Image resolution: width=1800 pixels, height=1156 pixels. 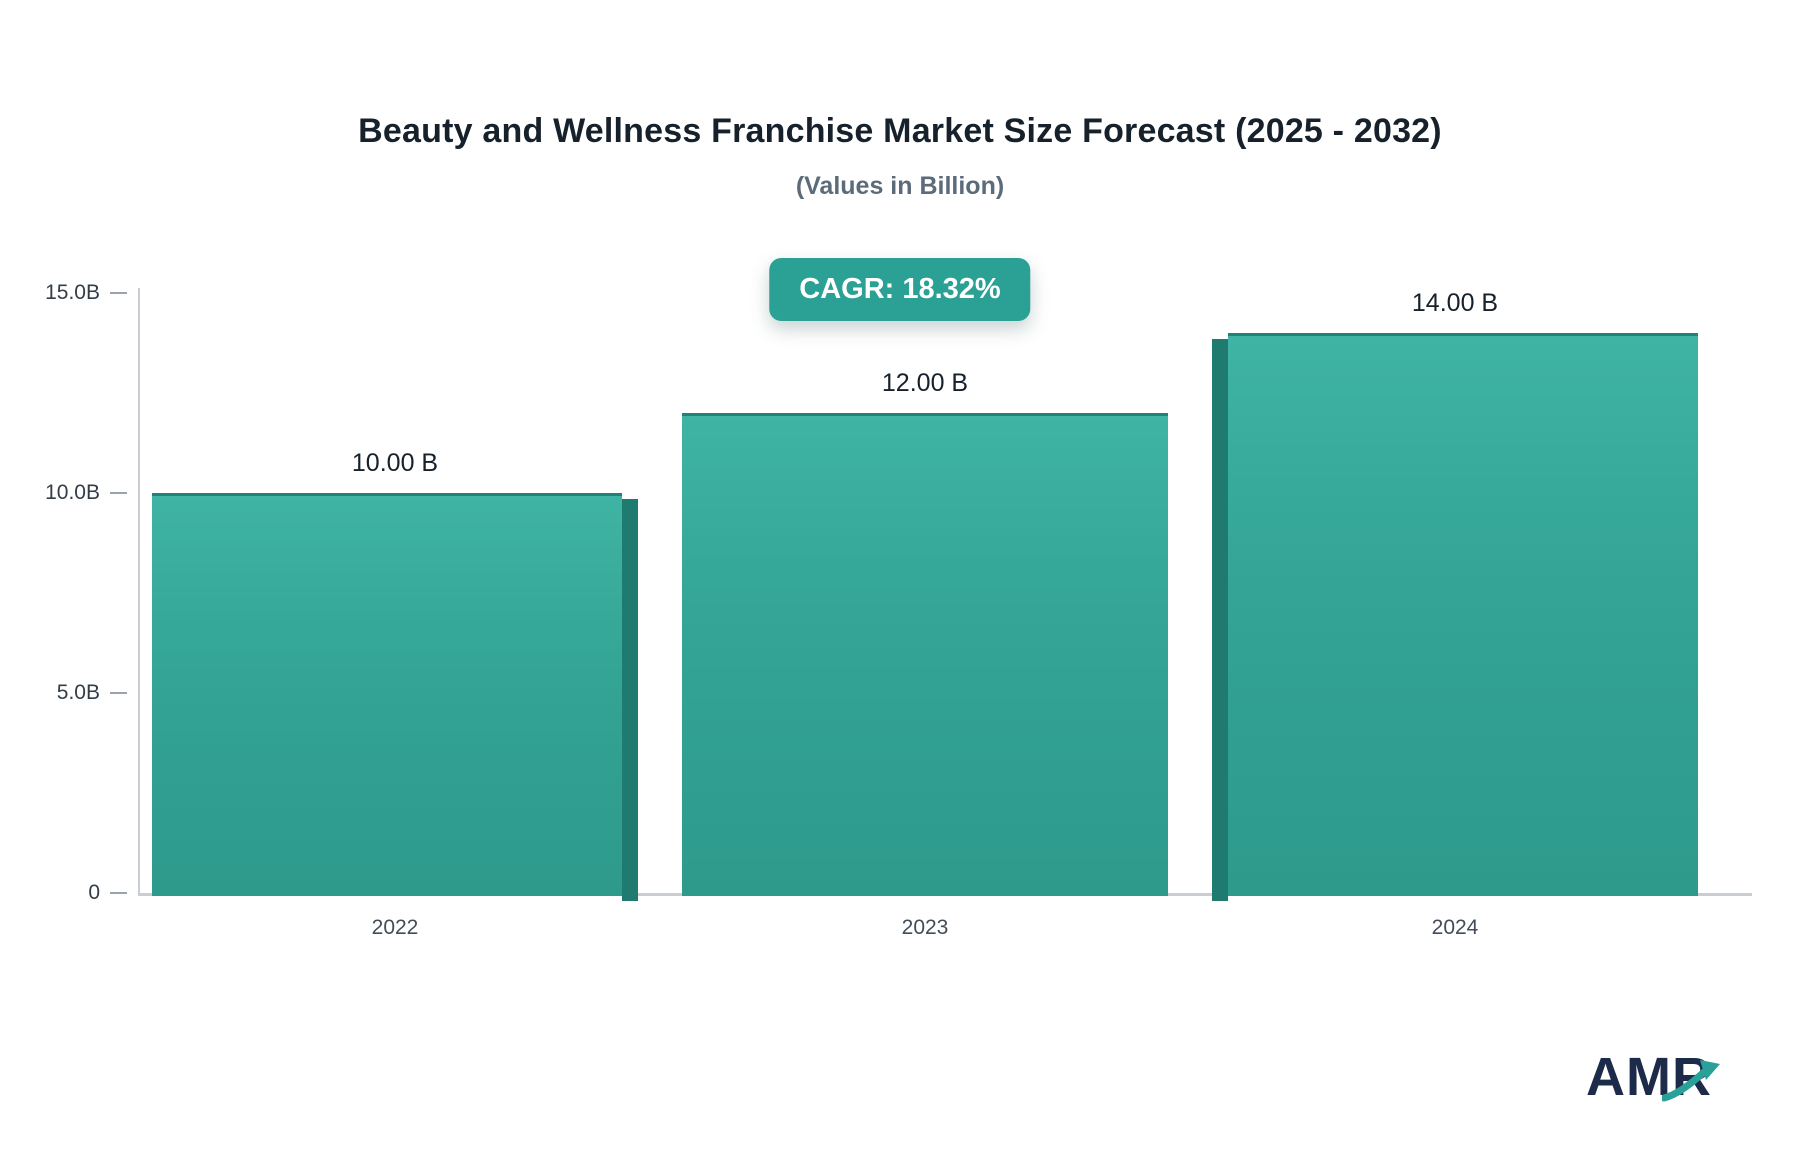 What do you see at coordinates (1455, 303) in the screenshot?
I see `bar-value-label: 14.00 B` at bounding box center [1455, 303].